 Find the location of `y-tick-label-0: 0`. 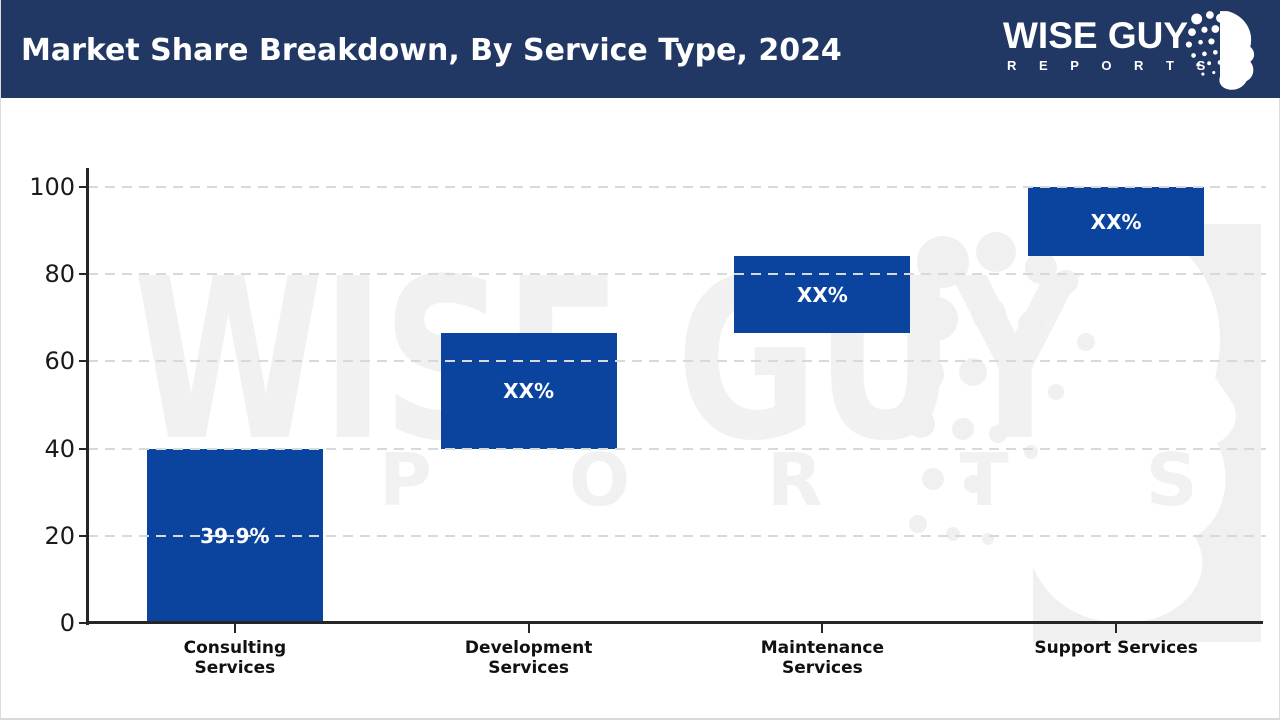

y-tick-label-0: 0 is located at coordinates (67, 623).